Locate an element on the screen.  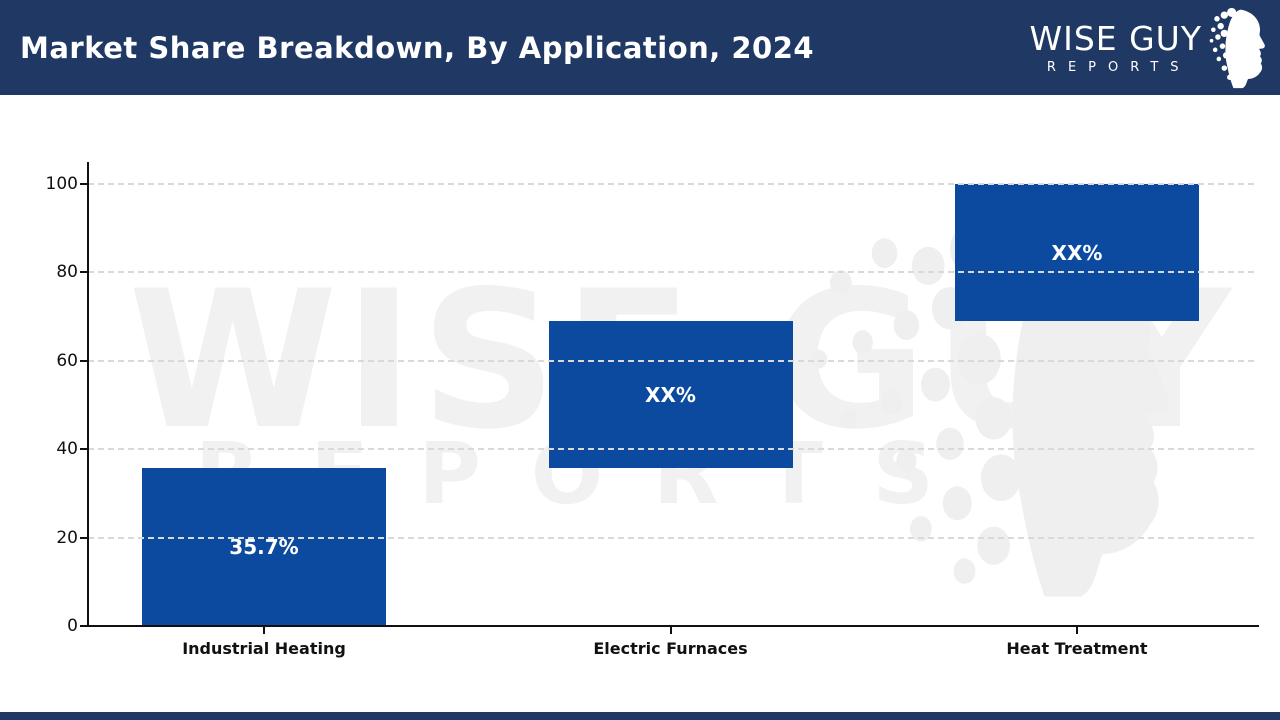
logo-brand-name: WISE GUY is located at coordinates (1115, 38).